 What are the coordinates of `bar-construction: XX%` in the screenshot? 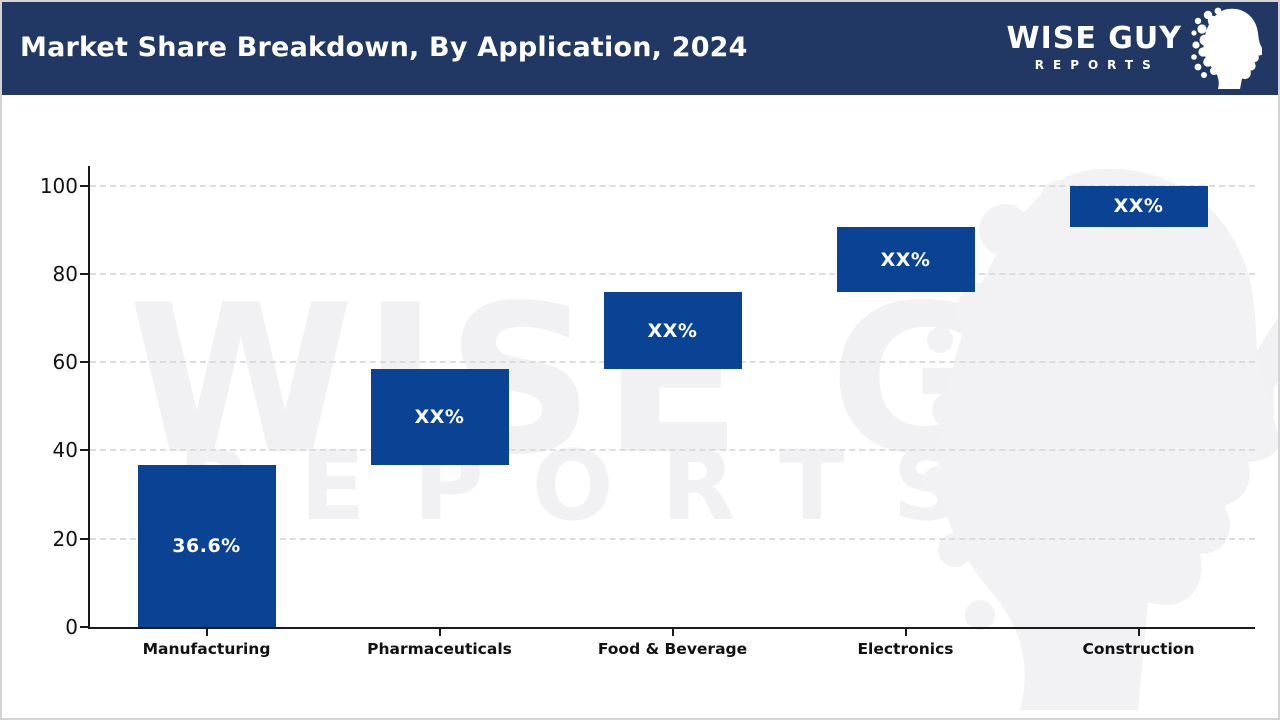 It's located at (1138, 206).